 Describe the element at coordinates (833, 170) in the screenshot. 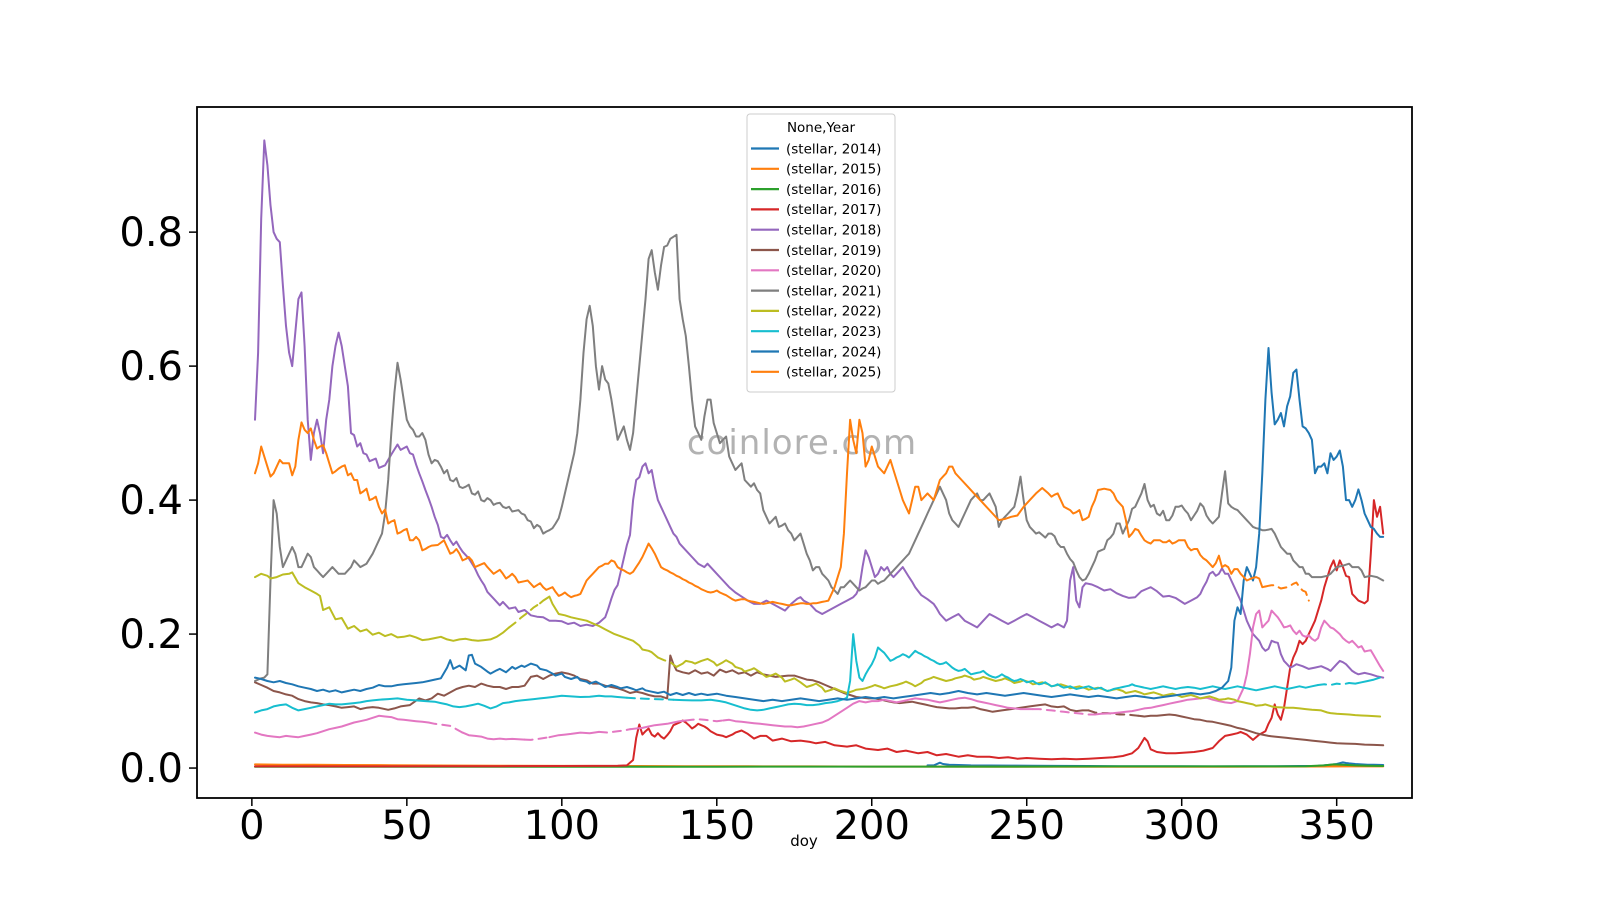

I see `legend-label-stellar-2015: (stellar, 2015)` at that location.